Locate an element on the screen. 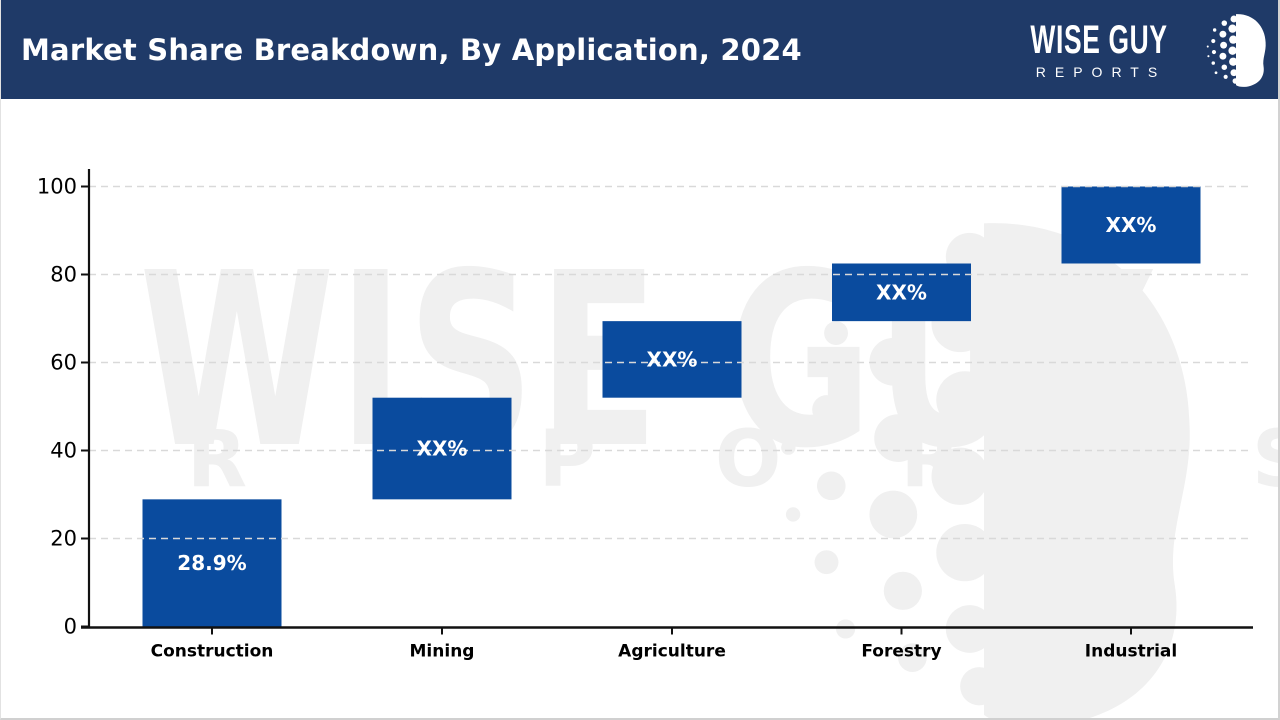 This screenshot has height=720, width=1280. bar-industrial is located at coordinates (1131, 225).